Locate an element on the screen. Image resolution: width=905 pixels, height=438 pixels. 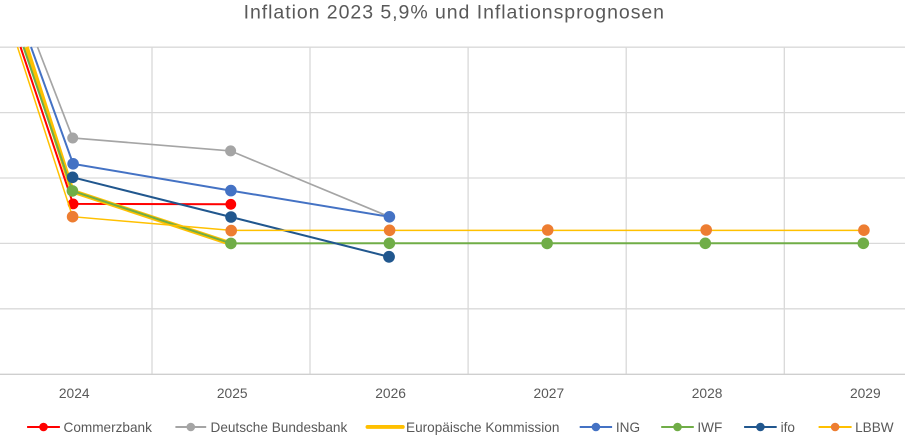
svg-text: ING is located at coordinates (628, 427).